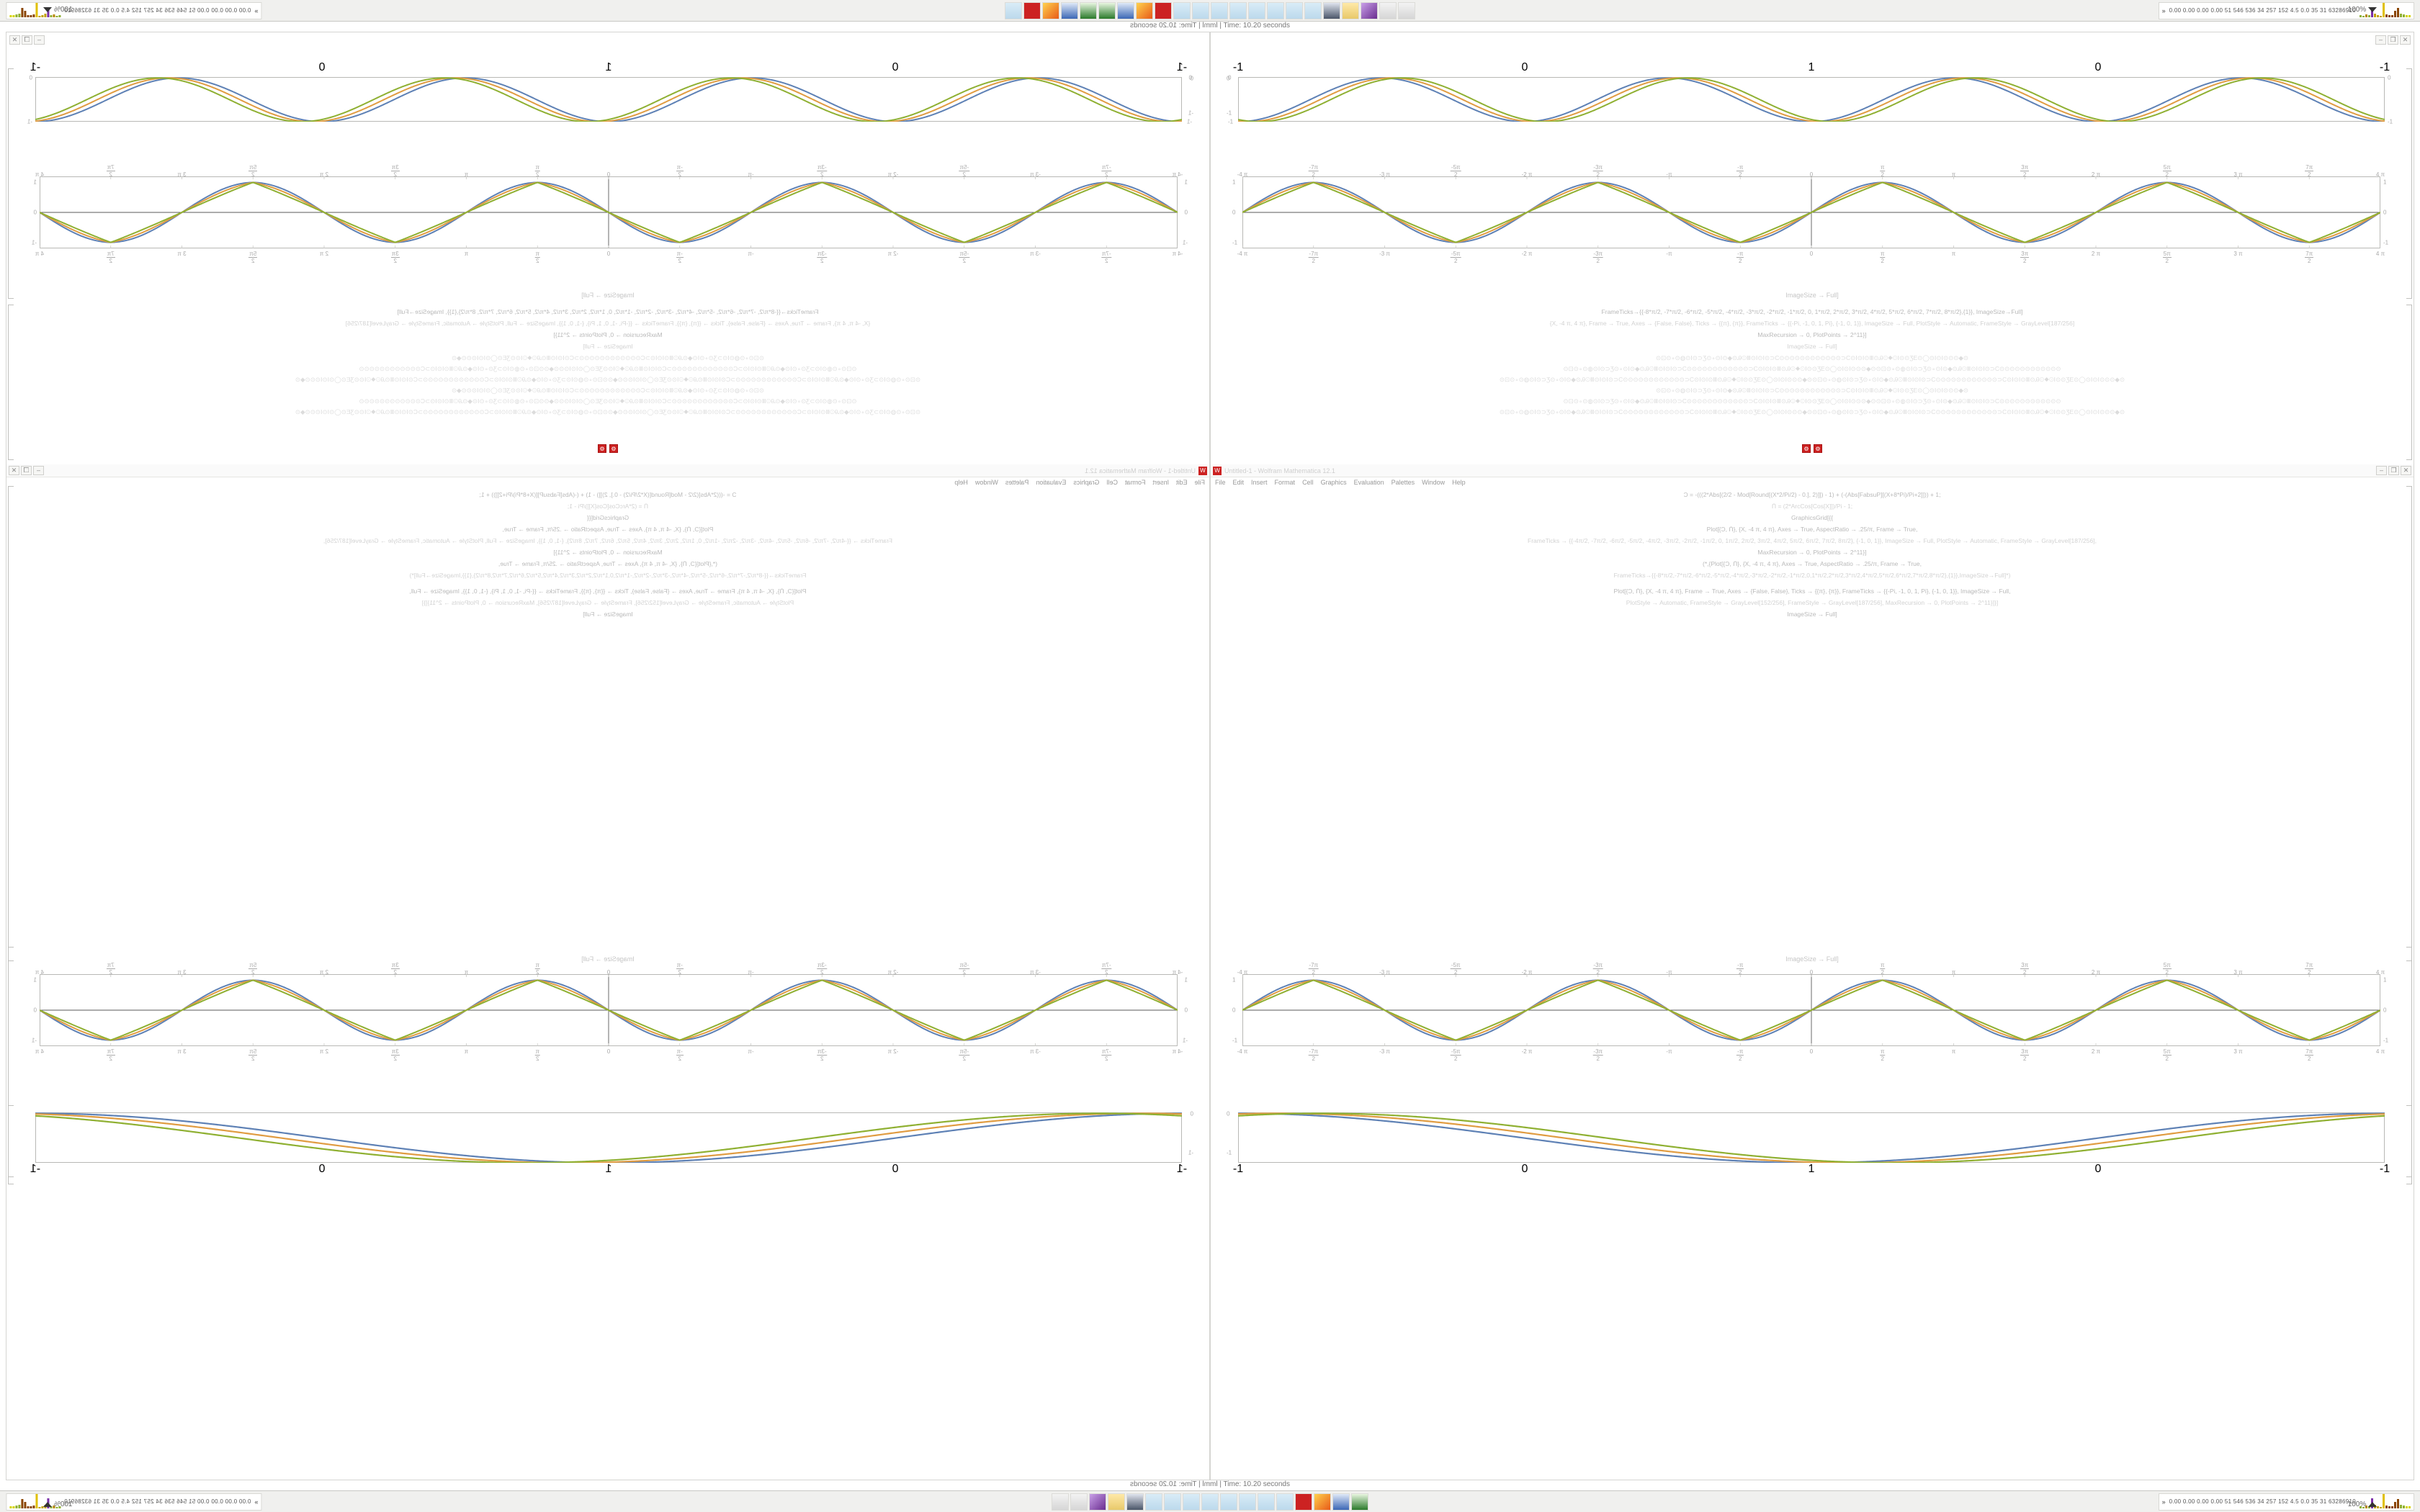 Image resolution: width=2420 pixels, height=1512 pixels. What do you see at coordinates (1210, 10) in the screenshot?
I see `top-taskbar-icons` at bounding box center [1210, 10].